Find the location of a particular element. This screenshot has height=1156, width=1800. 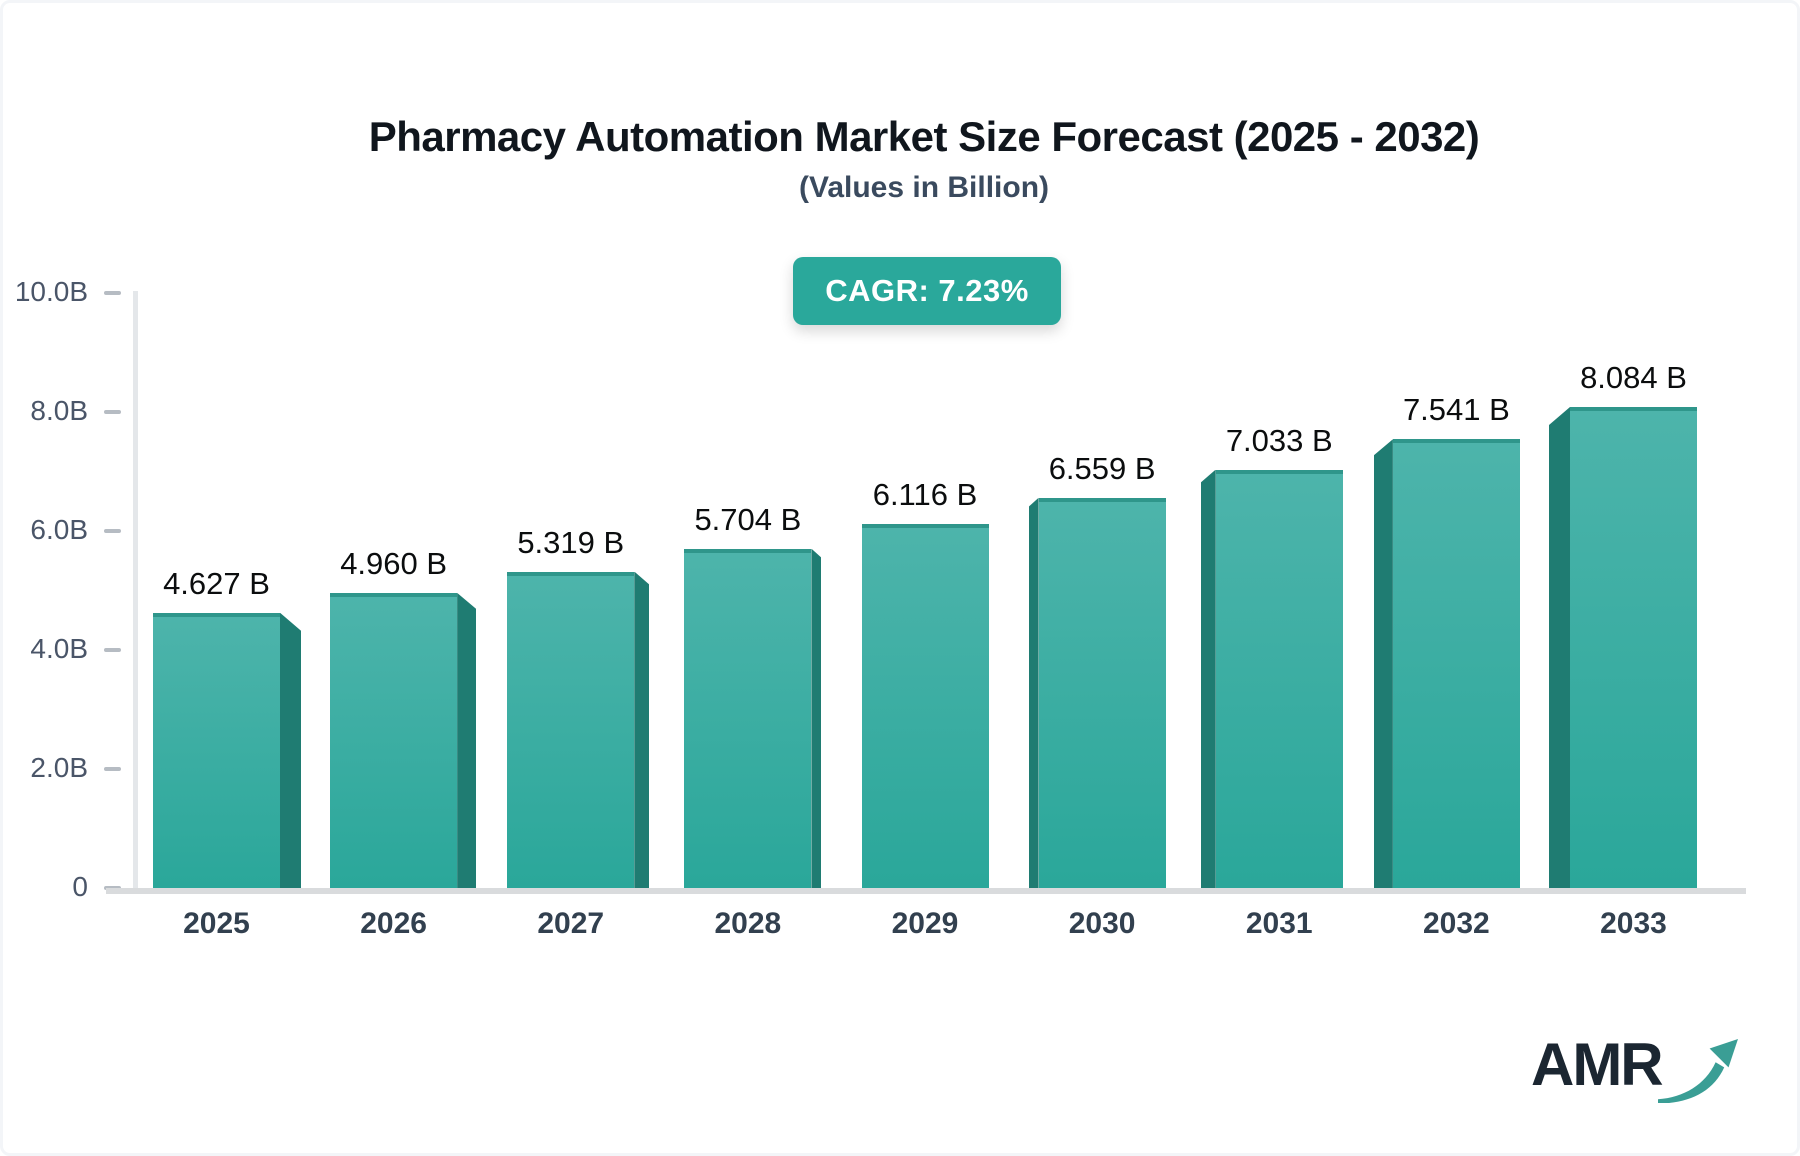

bar-side-2028 is located at coordinates (816, 718).